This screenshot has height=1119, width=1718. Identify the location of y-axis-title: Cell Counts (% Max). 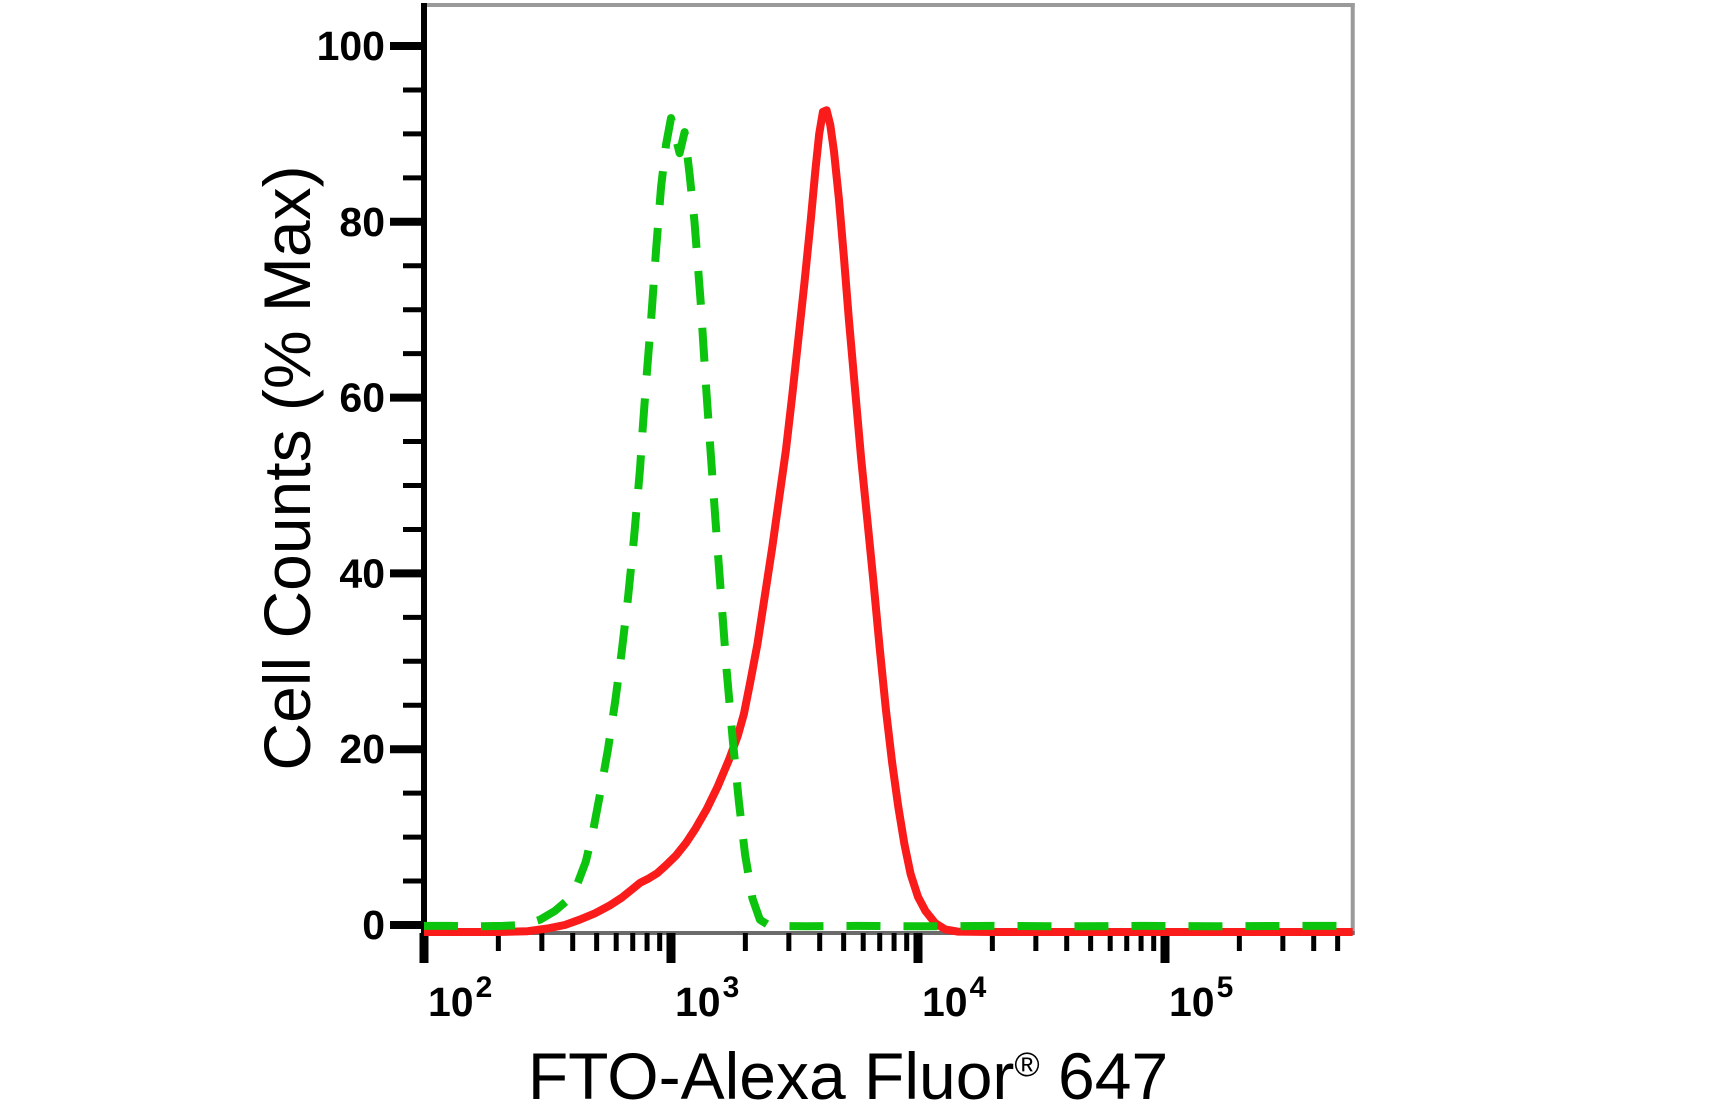
(287, 468).